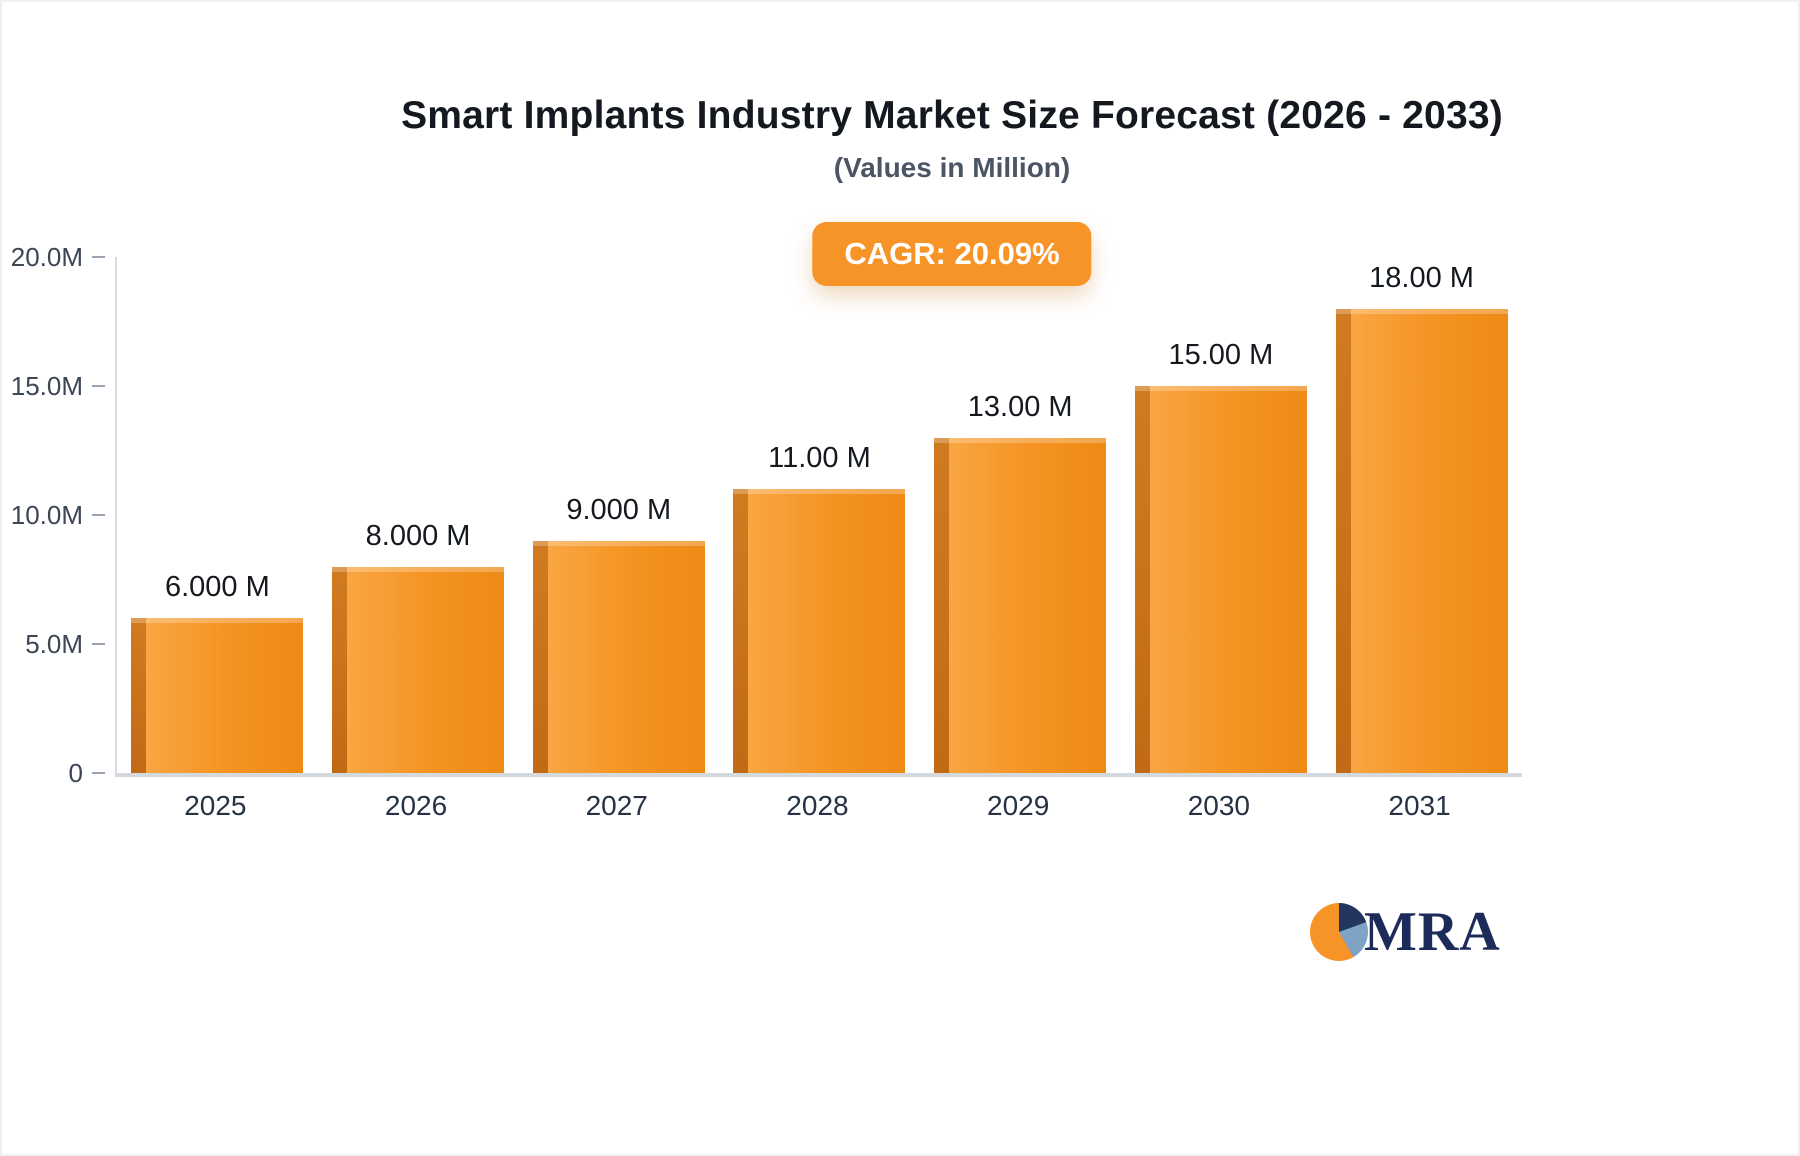  Describe the element at coordinates (1020, 582) in the screenshot. I see `bar: 13.00 M` at that location.